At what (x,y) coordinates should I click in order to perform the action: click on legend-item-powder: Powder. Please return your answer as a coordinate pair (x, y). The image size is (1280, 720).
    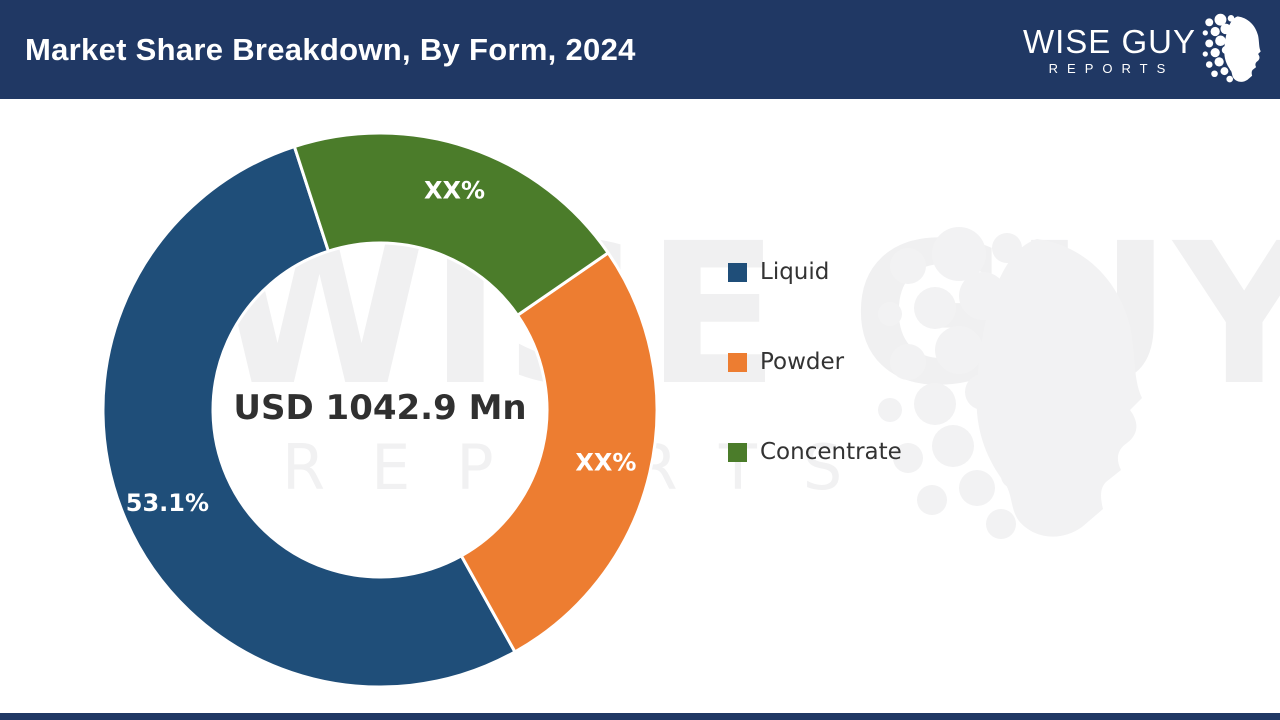
    Looking at the image, I should click on (815, 362).